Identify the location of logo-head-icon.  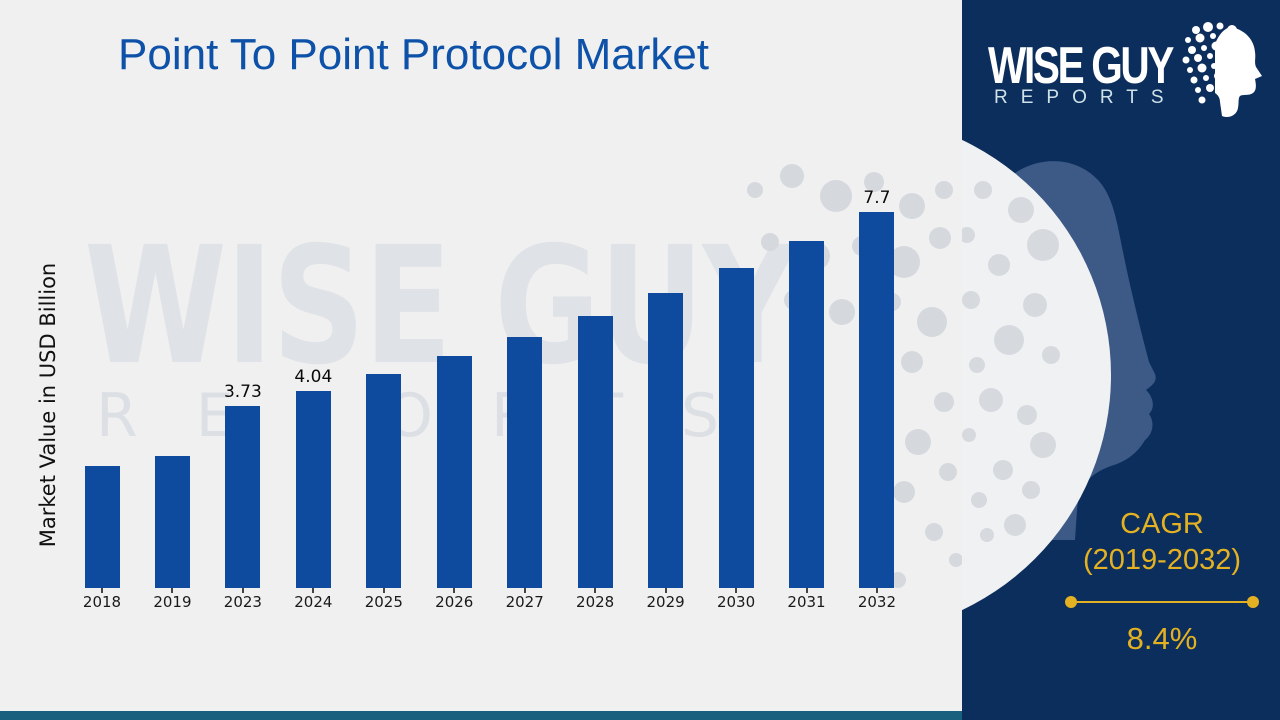
(1222, 70).